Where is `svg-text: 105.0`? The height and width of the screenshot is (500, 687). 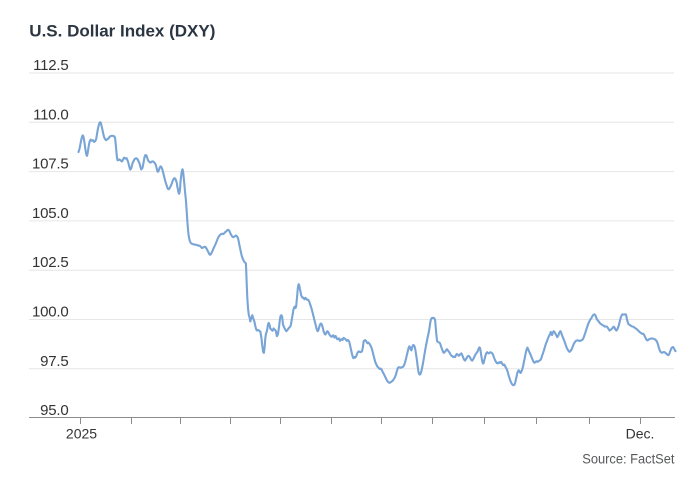 svg-text: 105.0 is located at coordinates (50, 213).